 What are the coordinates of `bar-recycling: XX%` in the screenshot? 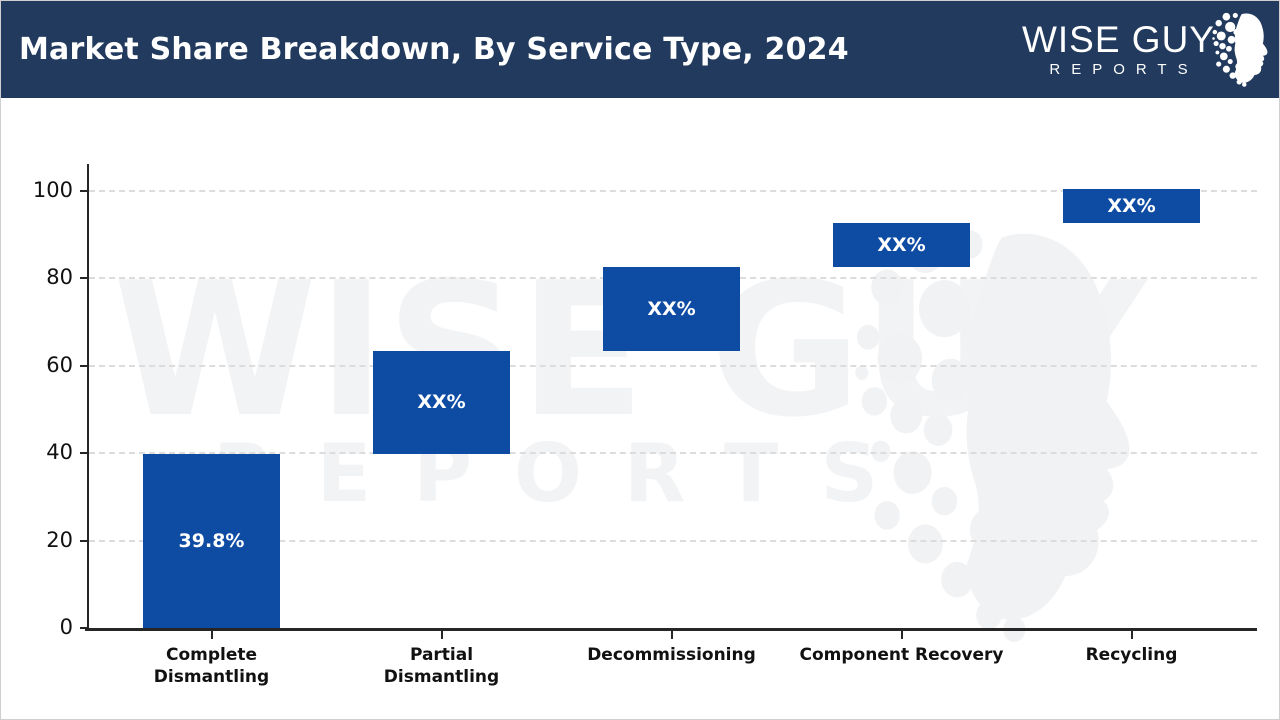 It's located at (1131, 206).